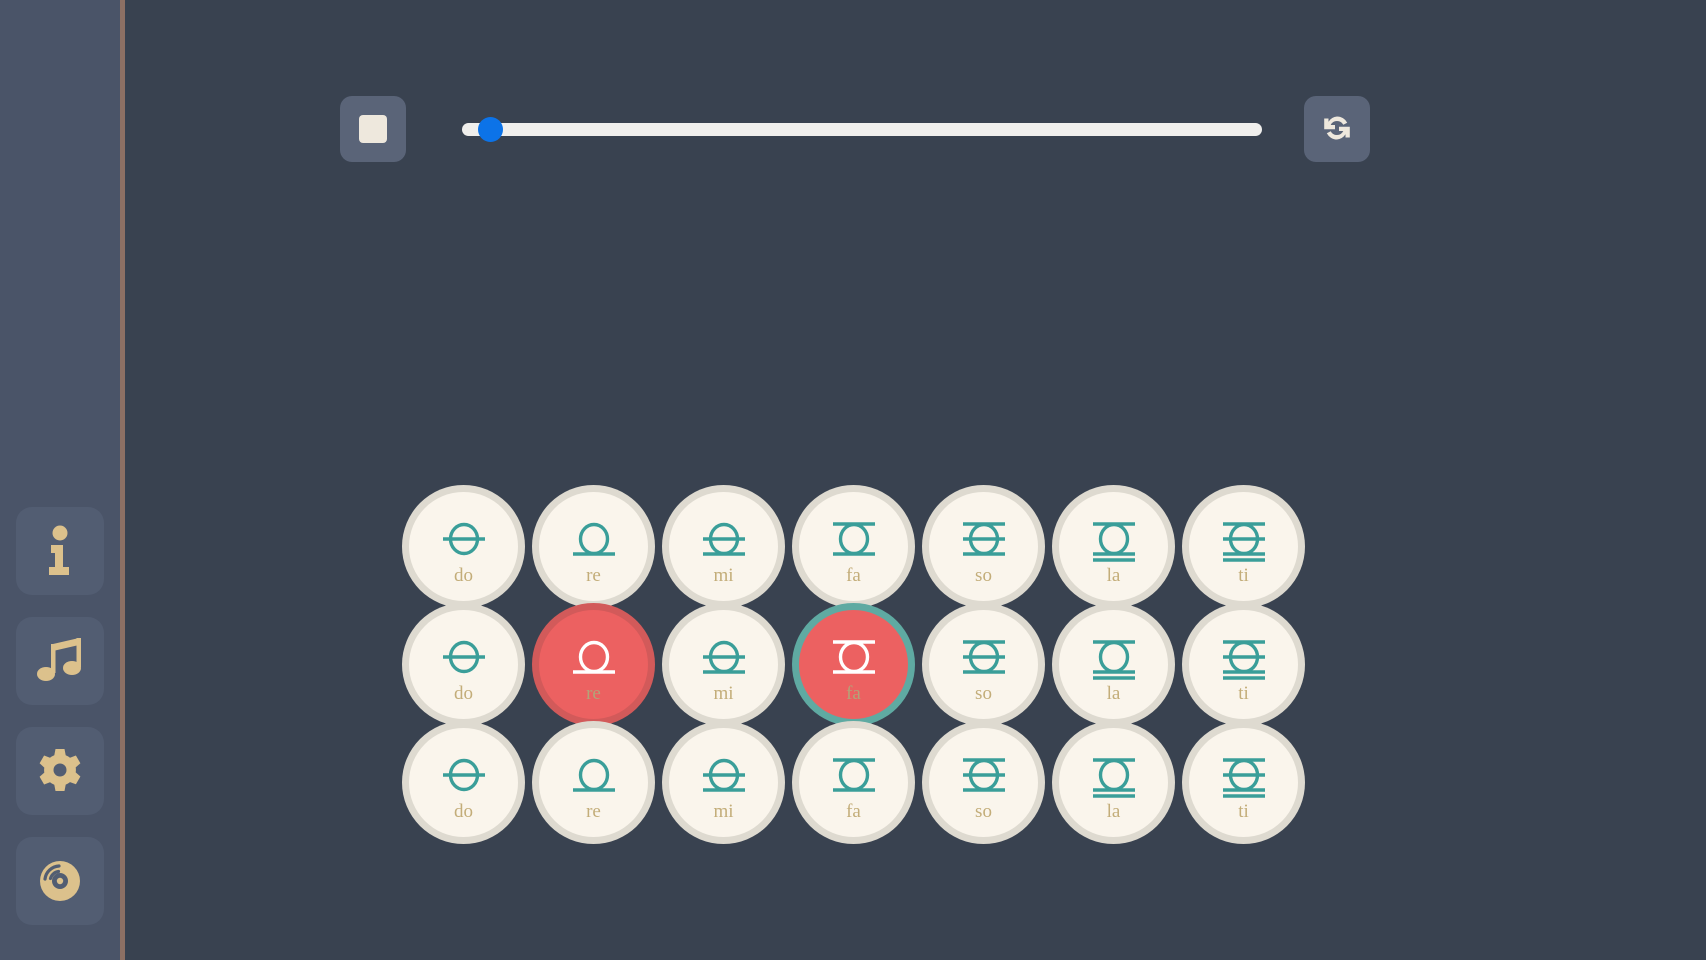 This screenshot has height=960, width=1706. I want to click on note-button-re-row2: re, so click(593, 782).